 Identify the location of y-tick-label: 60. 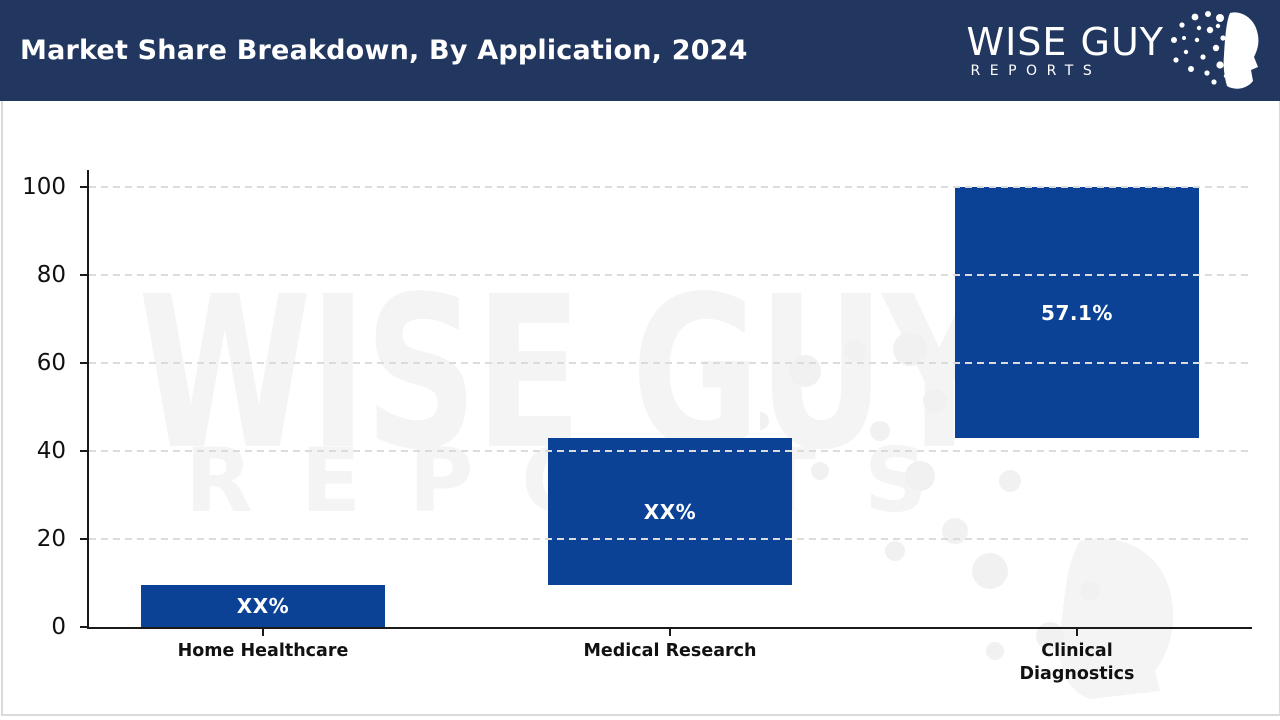
(51, 363).